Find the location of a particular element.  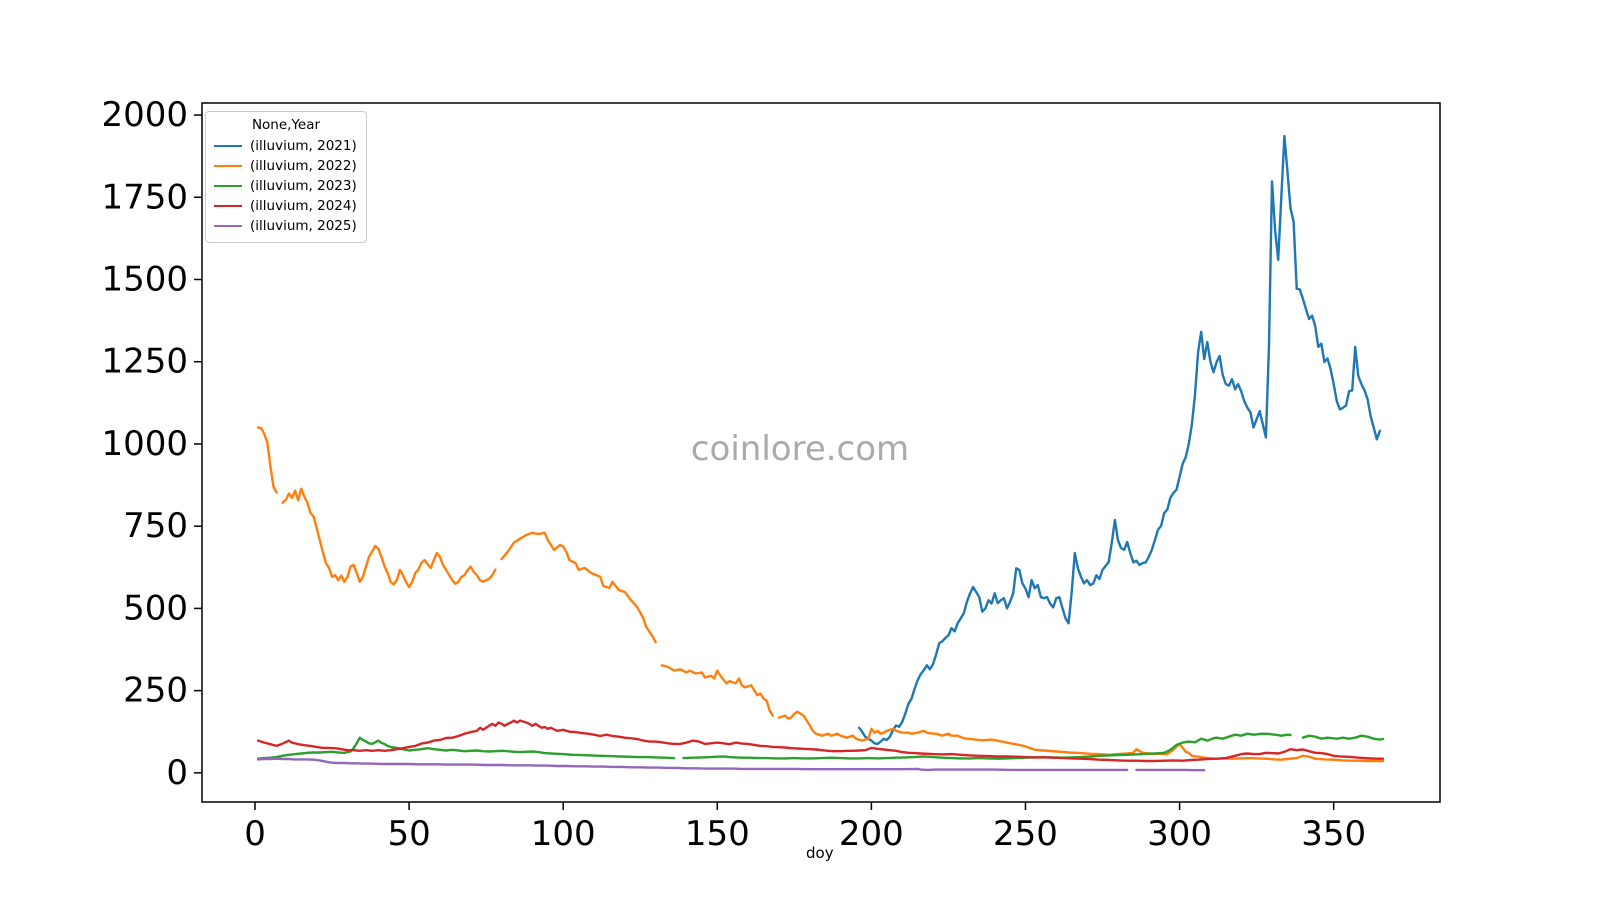

y-tick-label: 250 is located at coordinates (155, 691).